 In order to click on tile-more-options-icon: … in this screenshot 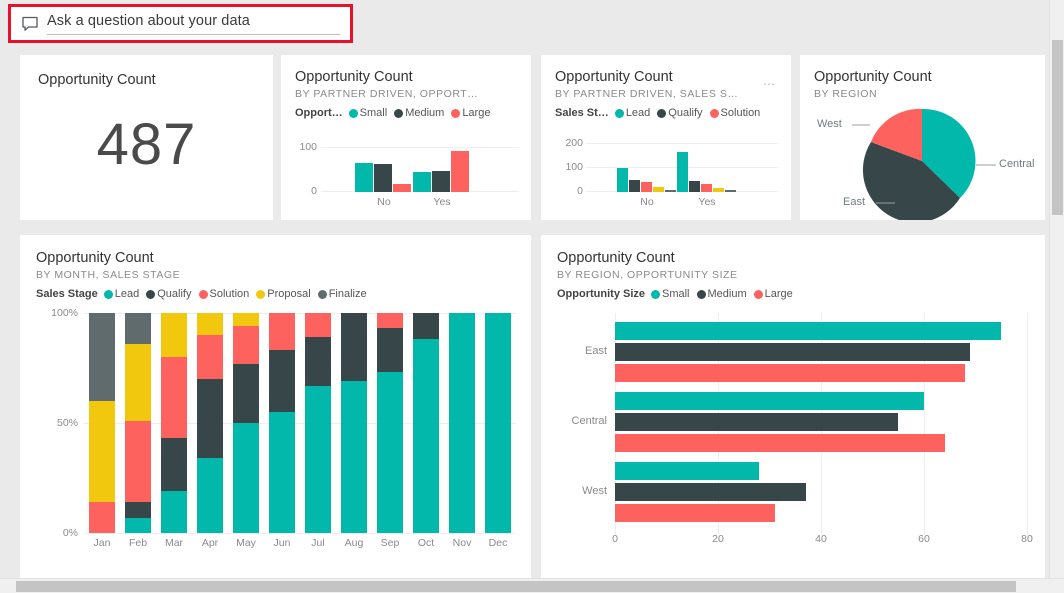, I will do `click(769, 80)`.